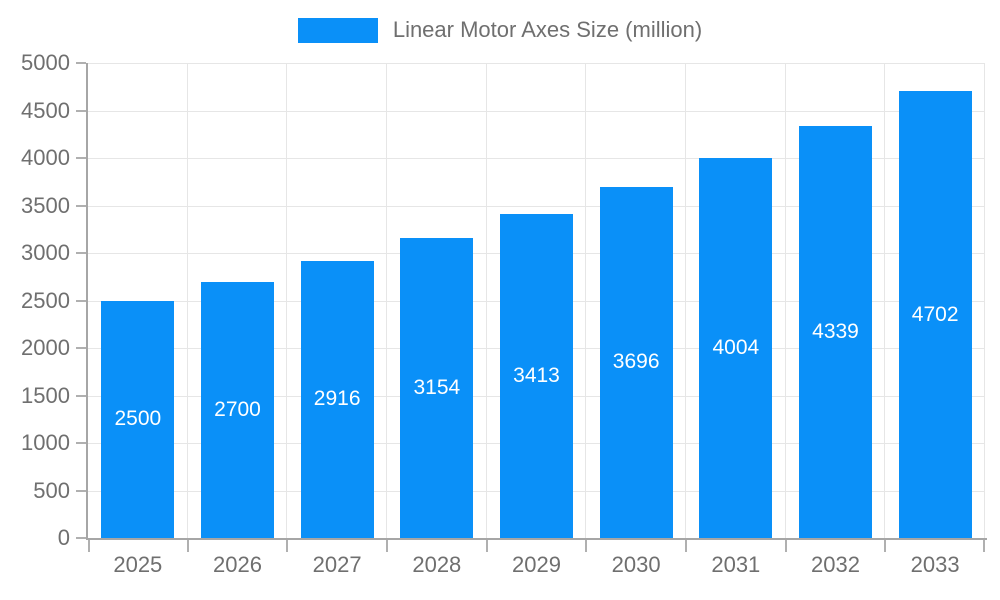  Describe the element at coordinates (45, 205) in the screenshot. I see `y-axis-label: 3500` at that location.